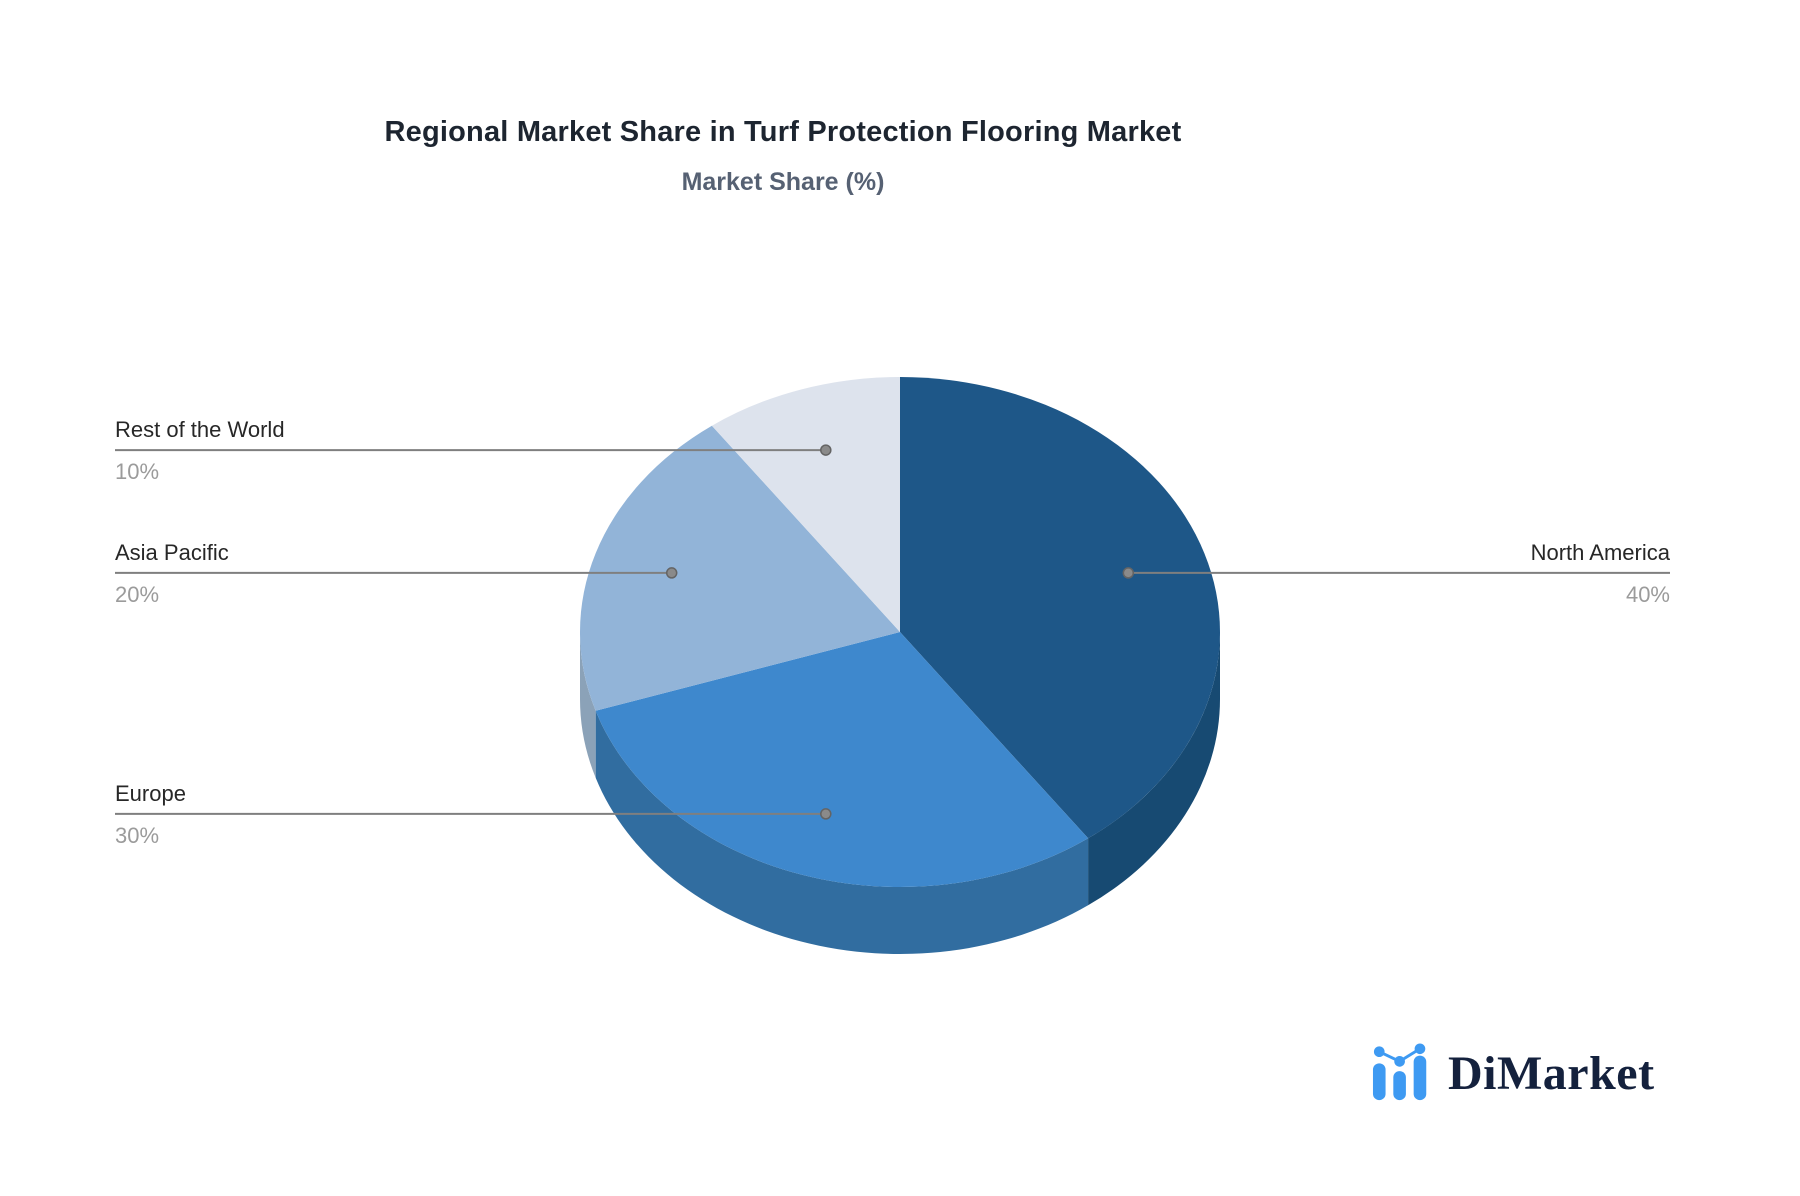  Describe the element at coordinates (826, 814) in the screenshot. I see `leader-dot-europe` at that location.